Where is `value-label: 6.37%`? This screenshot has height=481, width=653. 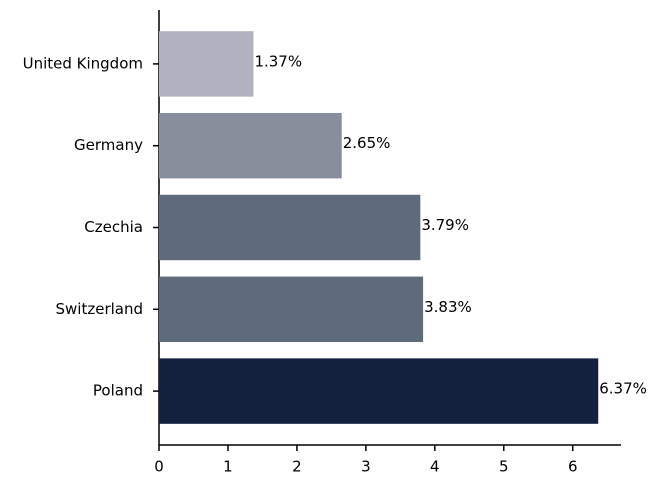
value-label: 6.37% is located at coordinates (623, 389).